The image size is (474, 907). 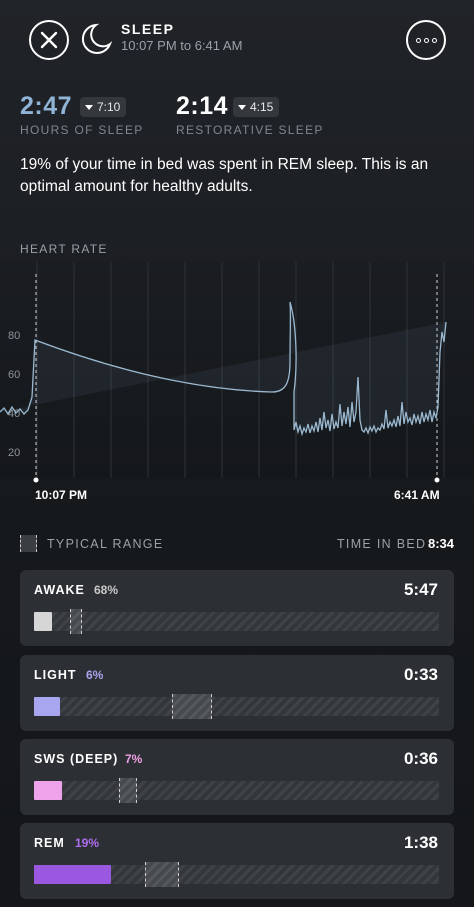 What do you see at coordinates (87, 843) in the screenshot?
I see `stage-percent: 19%` at bounding box center [87, 843].